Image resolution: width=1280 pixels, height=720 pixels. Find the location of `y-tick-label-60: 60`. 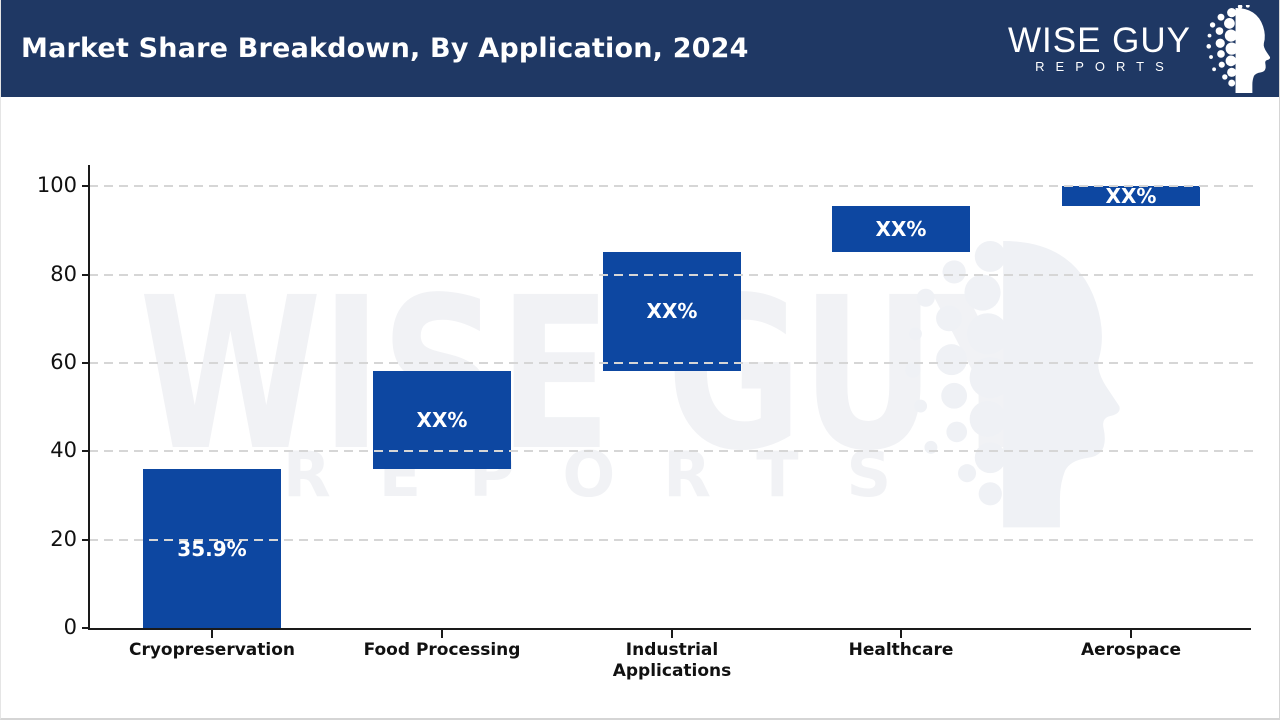

y-tick-label-60: 60 is located at coordinates (63, 362).